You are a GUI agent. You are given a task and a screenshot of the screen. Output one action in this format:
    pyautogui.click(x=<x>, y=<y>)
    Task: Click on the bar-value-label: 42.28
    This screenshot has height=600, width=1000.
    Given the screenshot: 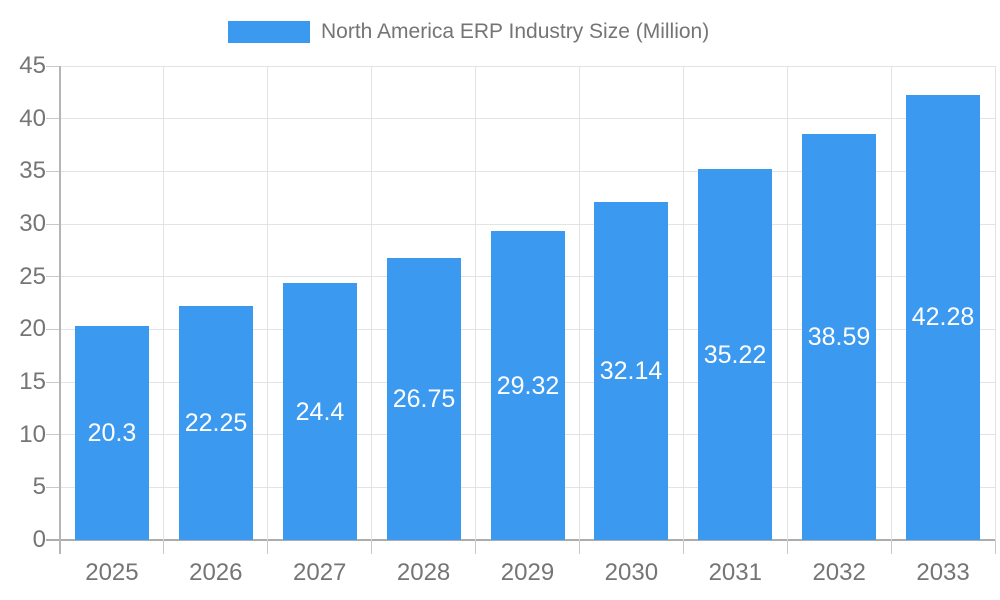 What is the action you would take?
    pyautogui.click(x=943, y=317)
    